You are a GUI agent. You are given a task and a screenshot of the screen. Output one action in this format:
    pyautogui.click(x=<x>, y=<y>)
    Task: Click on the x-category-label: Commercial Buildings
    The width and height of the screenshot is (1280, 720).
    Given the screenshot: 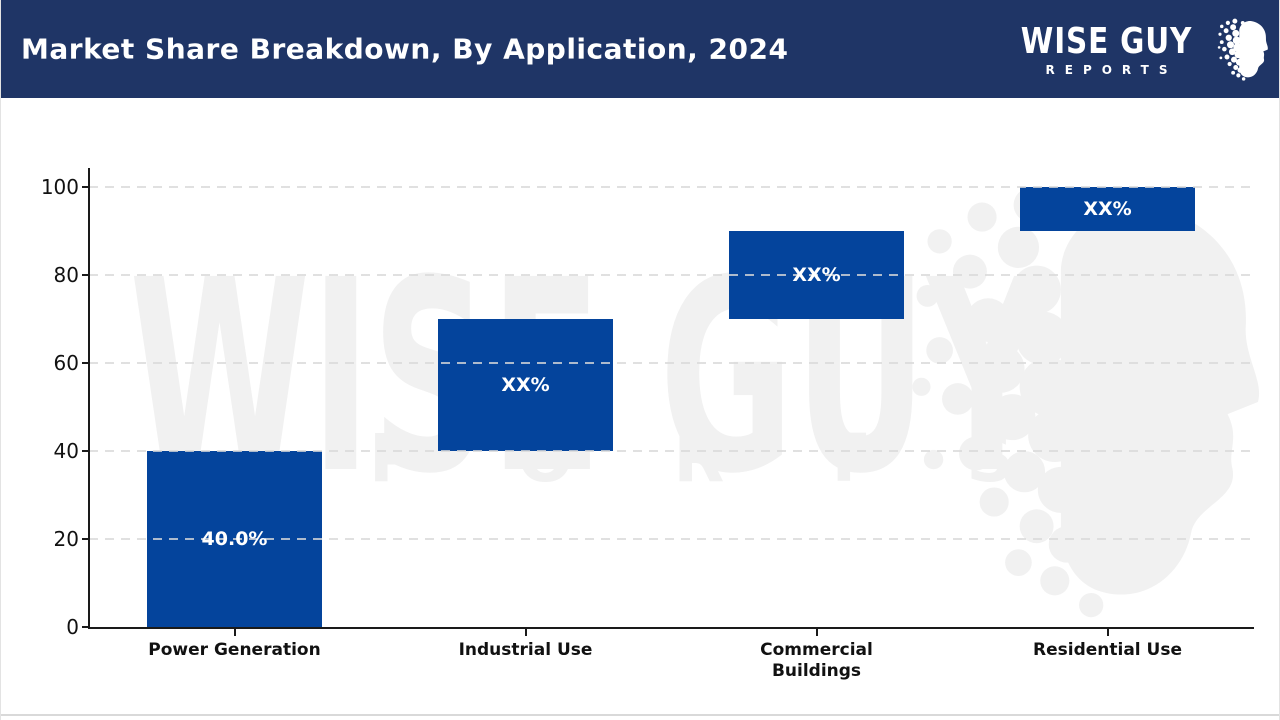 What is the action you would take?
    pyautogui.click(x=816, y=661)
    